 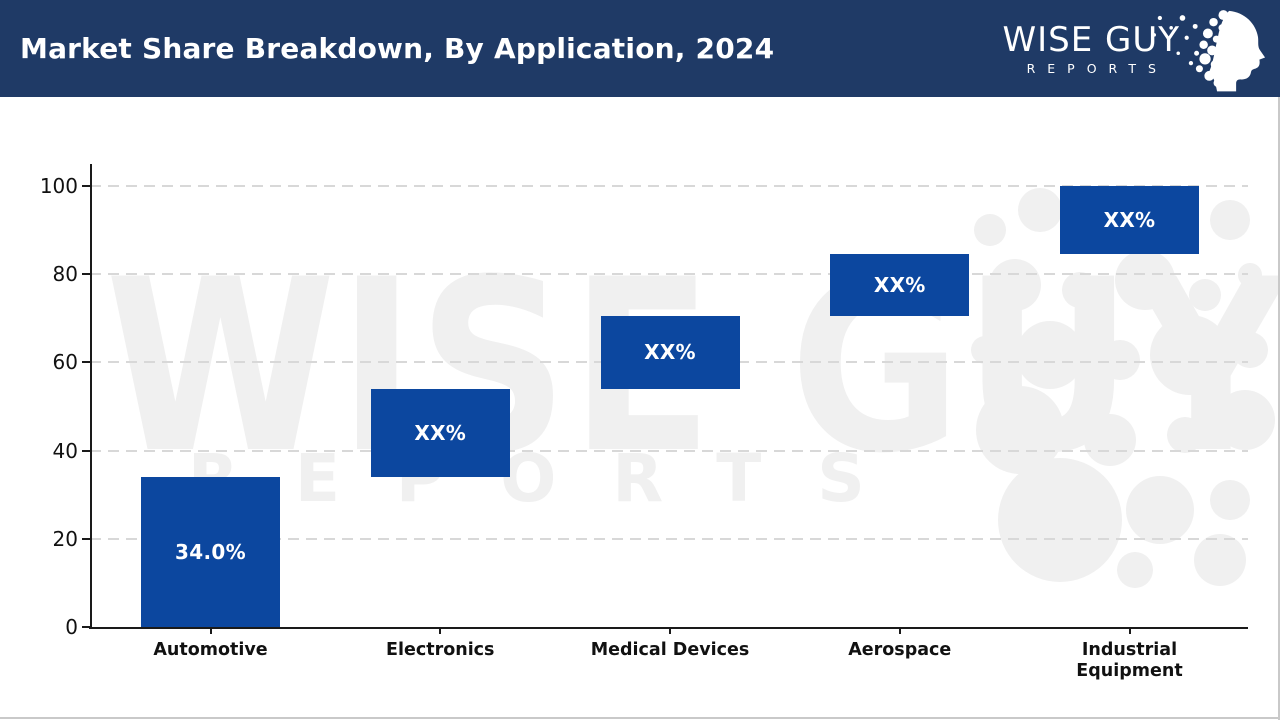 What do you see at coordinates (210, 650) in the screenshot?
I see `x-tick-label: Automotive` at bounding box center [210, 650].